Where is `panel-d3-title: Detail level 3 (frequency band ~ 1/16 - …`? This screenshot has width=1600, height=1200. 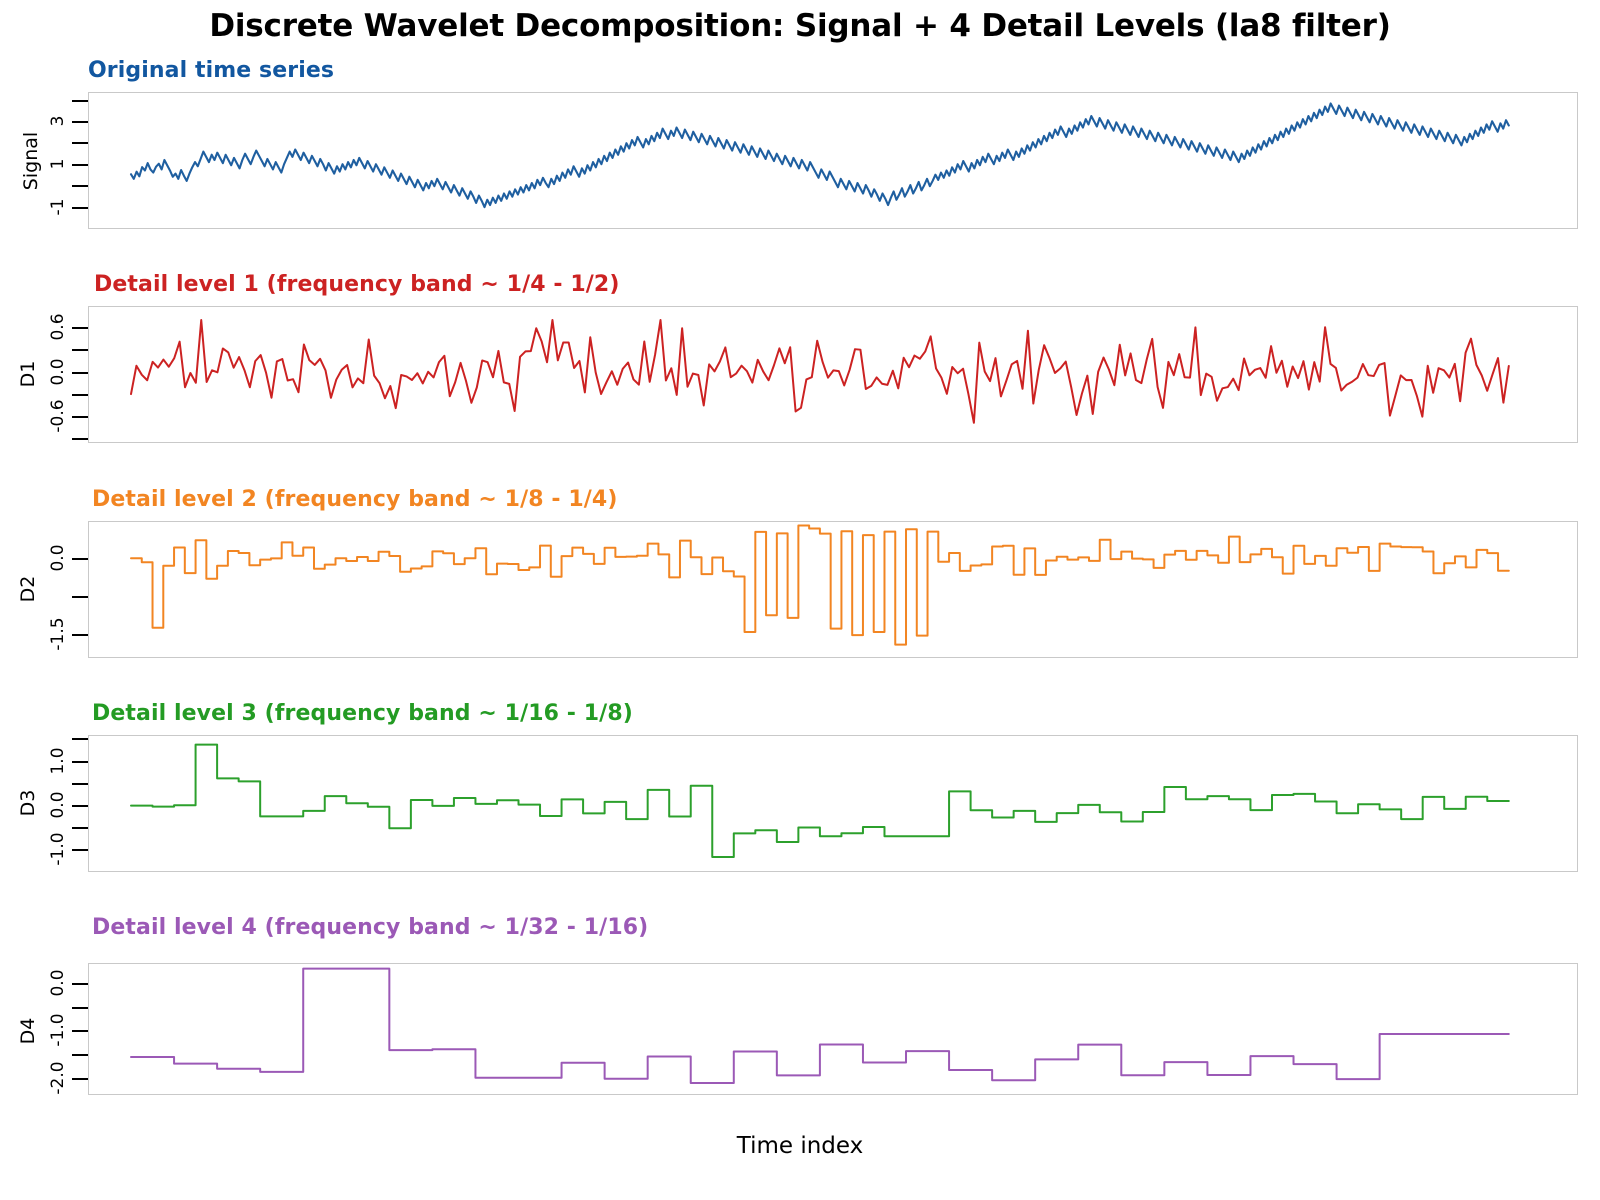 panel-d3-title: Detail level 3 (frequency band ~ 1/16 - … is located at coordinates (362, 713).